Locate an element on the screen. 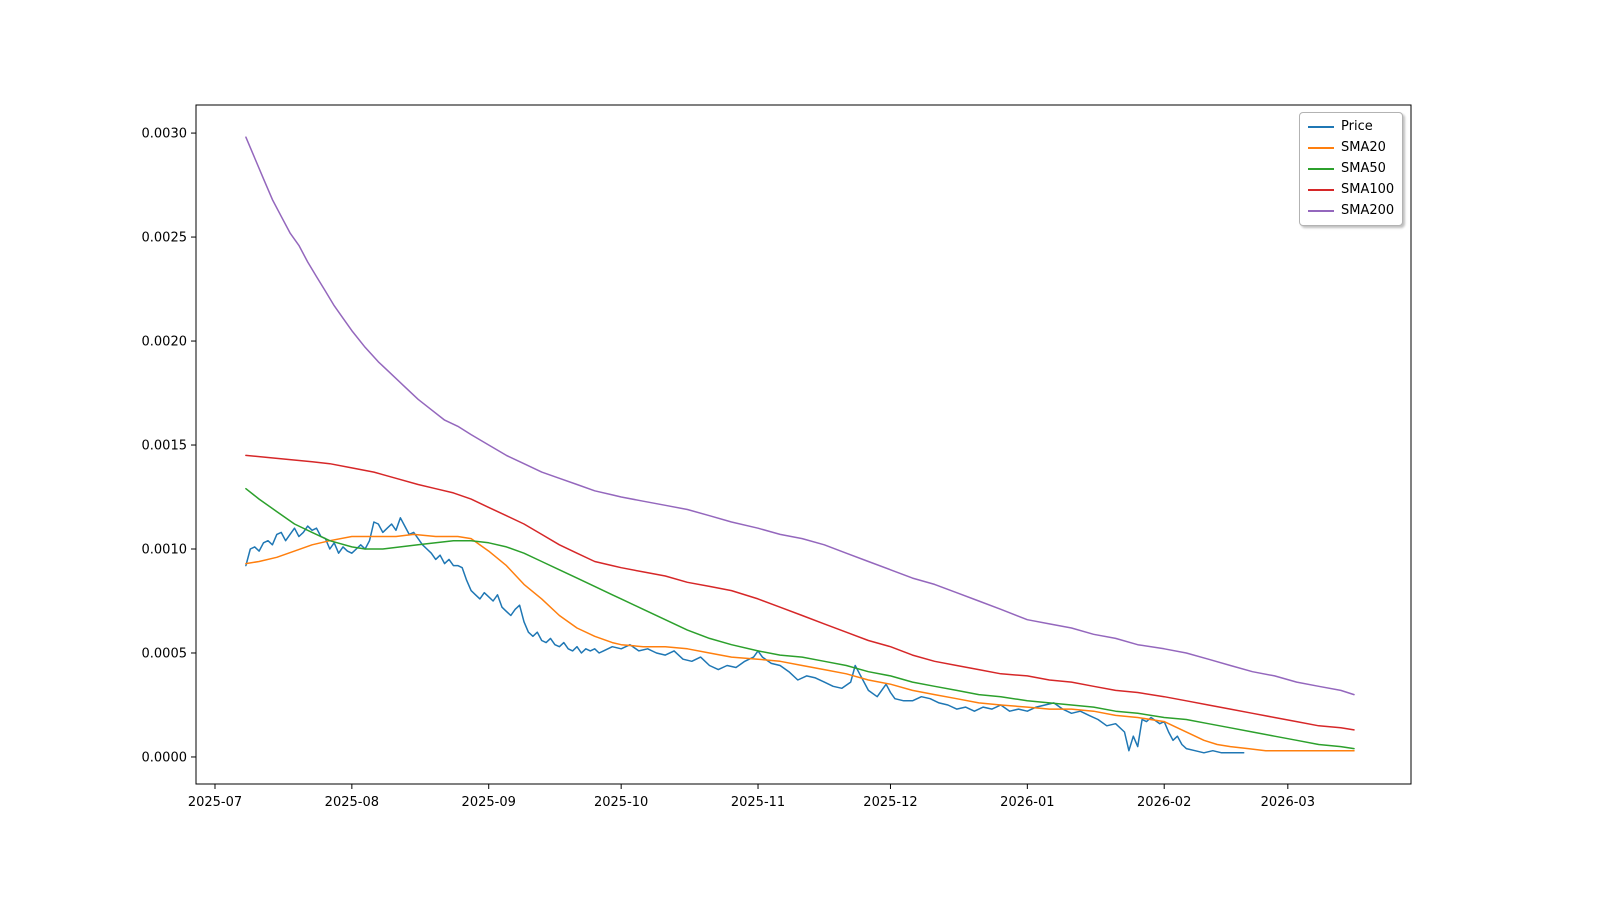 This screenshot has height=904, width=1600. legend-item-price: Price is located at coordinates (1351, 126).